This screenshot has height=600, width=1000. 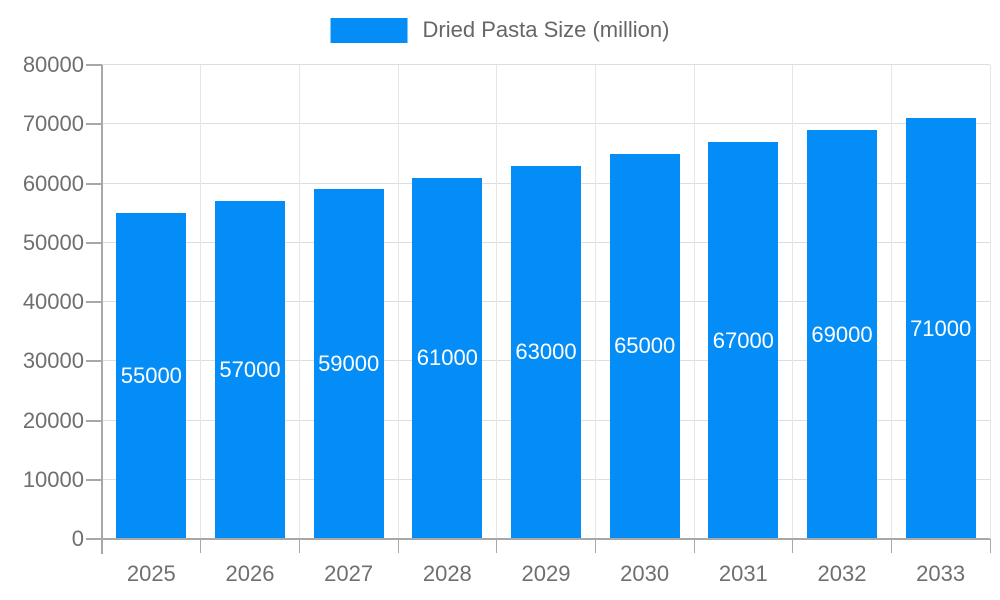 I want to click on bar-value-label: 65000, so click(x=645, y=346).